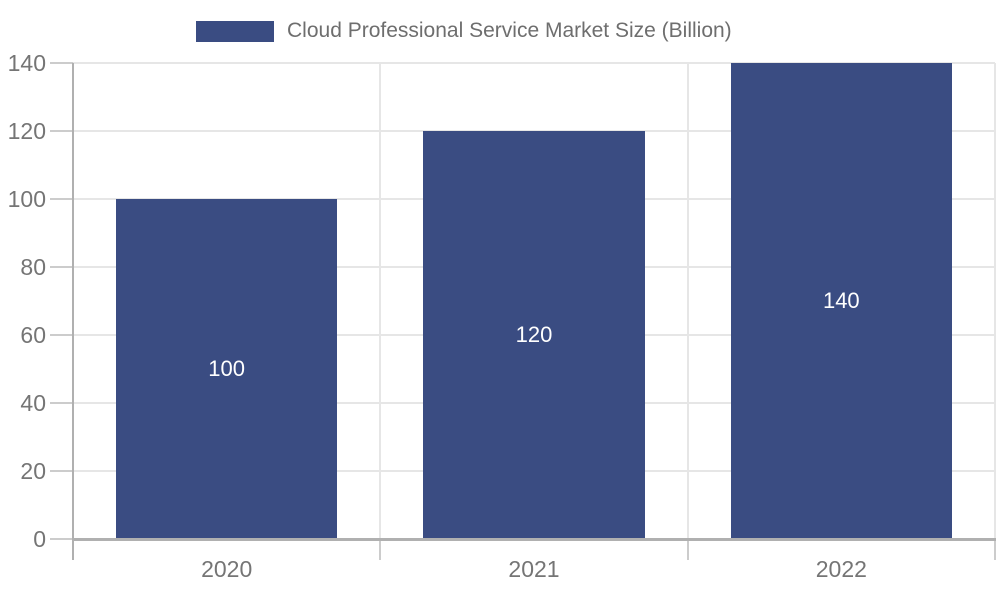 The height and width of the screenshot is (600, 1000). What do you see at coordinates (26, 199) in the screenshot?
I see `y-tick-label: 100` at bounding box center [26, 199].